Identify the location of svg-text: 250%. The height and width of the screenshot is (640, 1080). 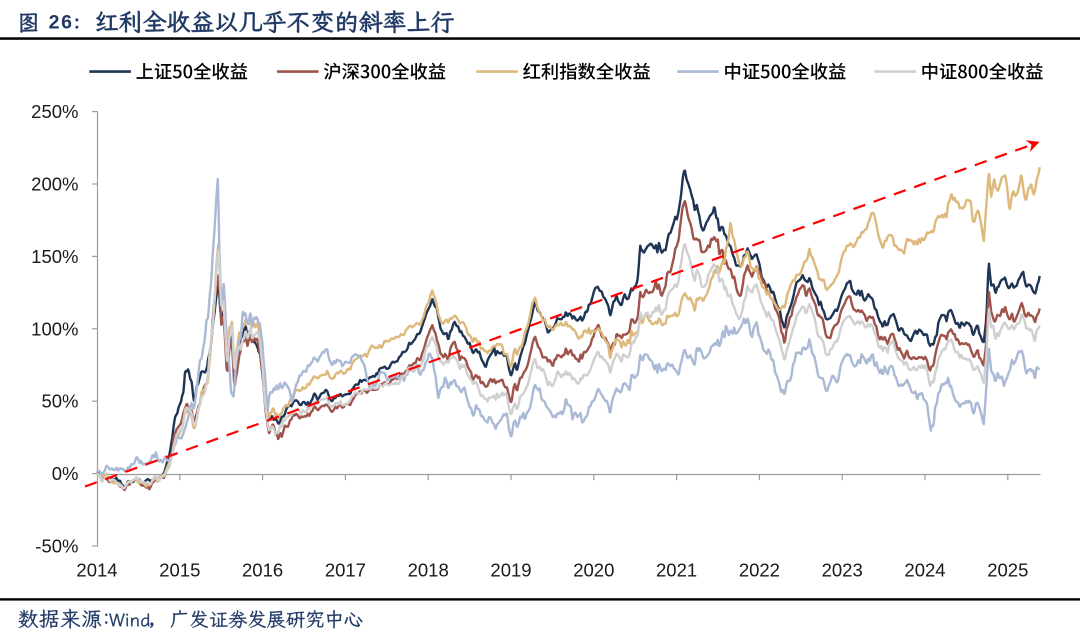
(54, 111).